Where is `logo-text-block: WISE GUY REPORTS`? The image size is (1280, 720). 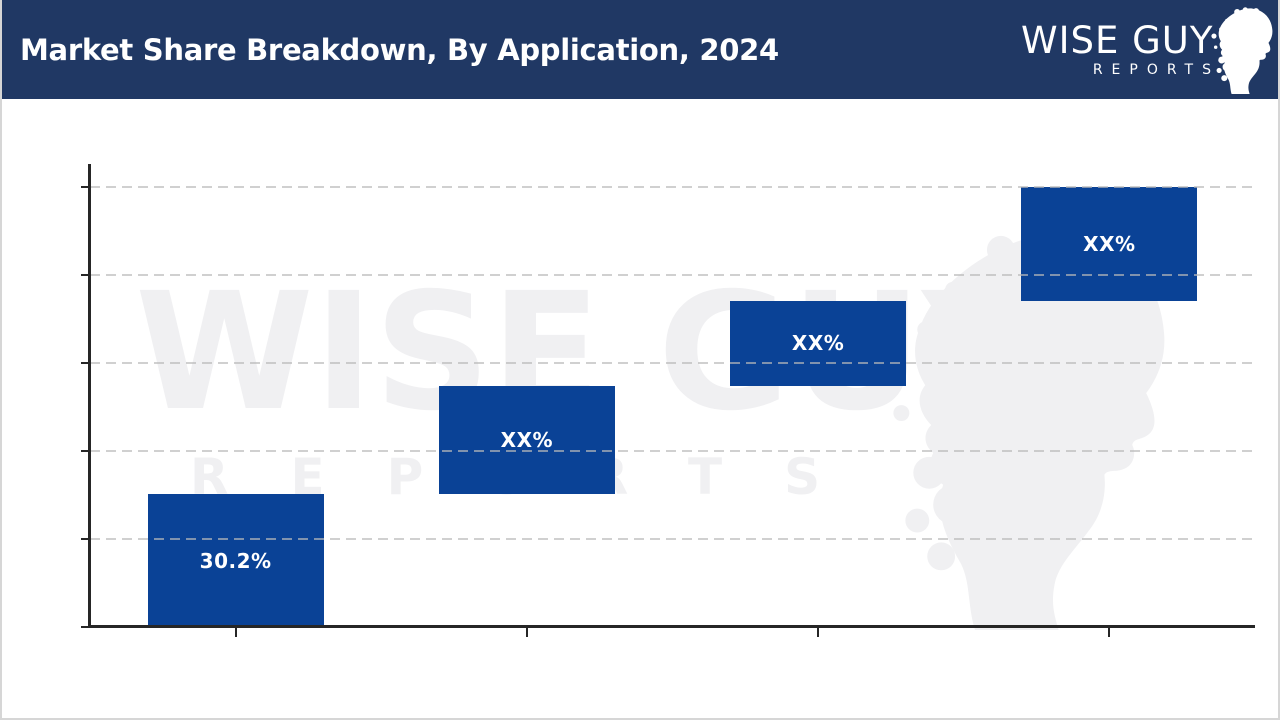
logo-text-block: WISE GUY REPORTS is located at coordinates (1117, 49).